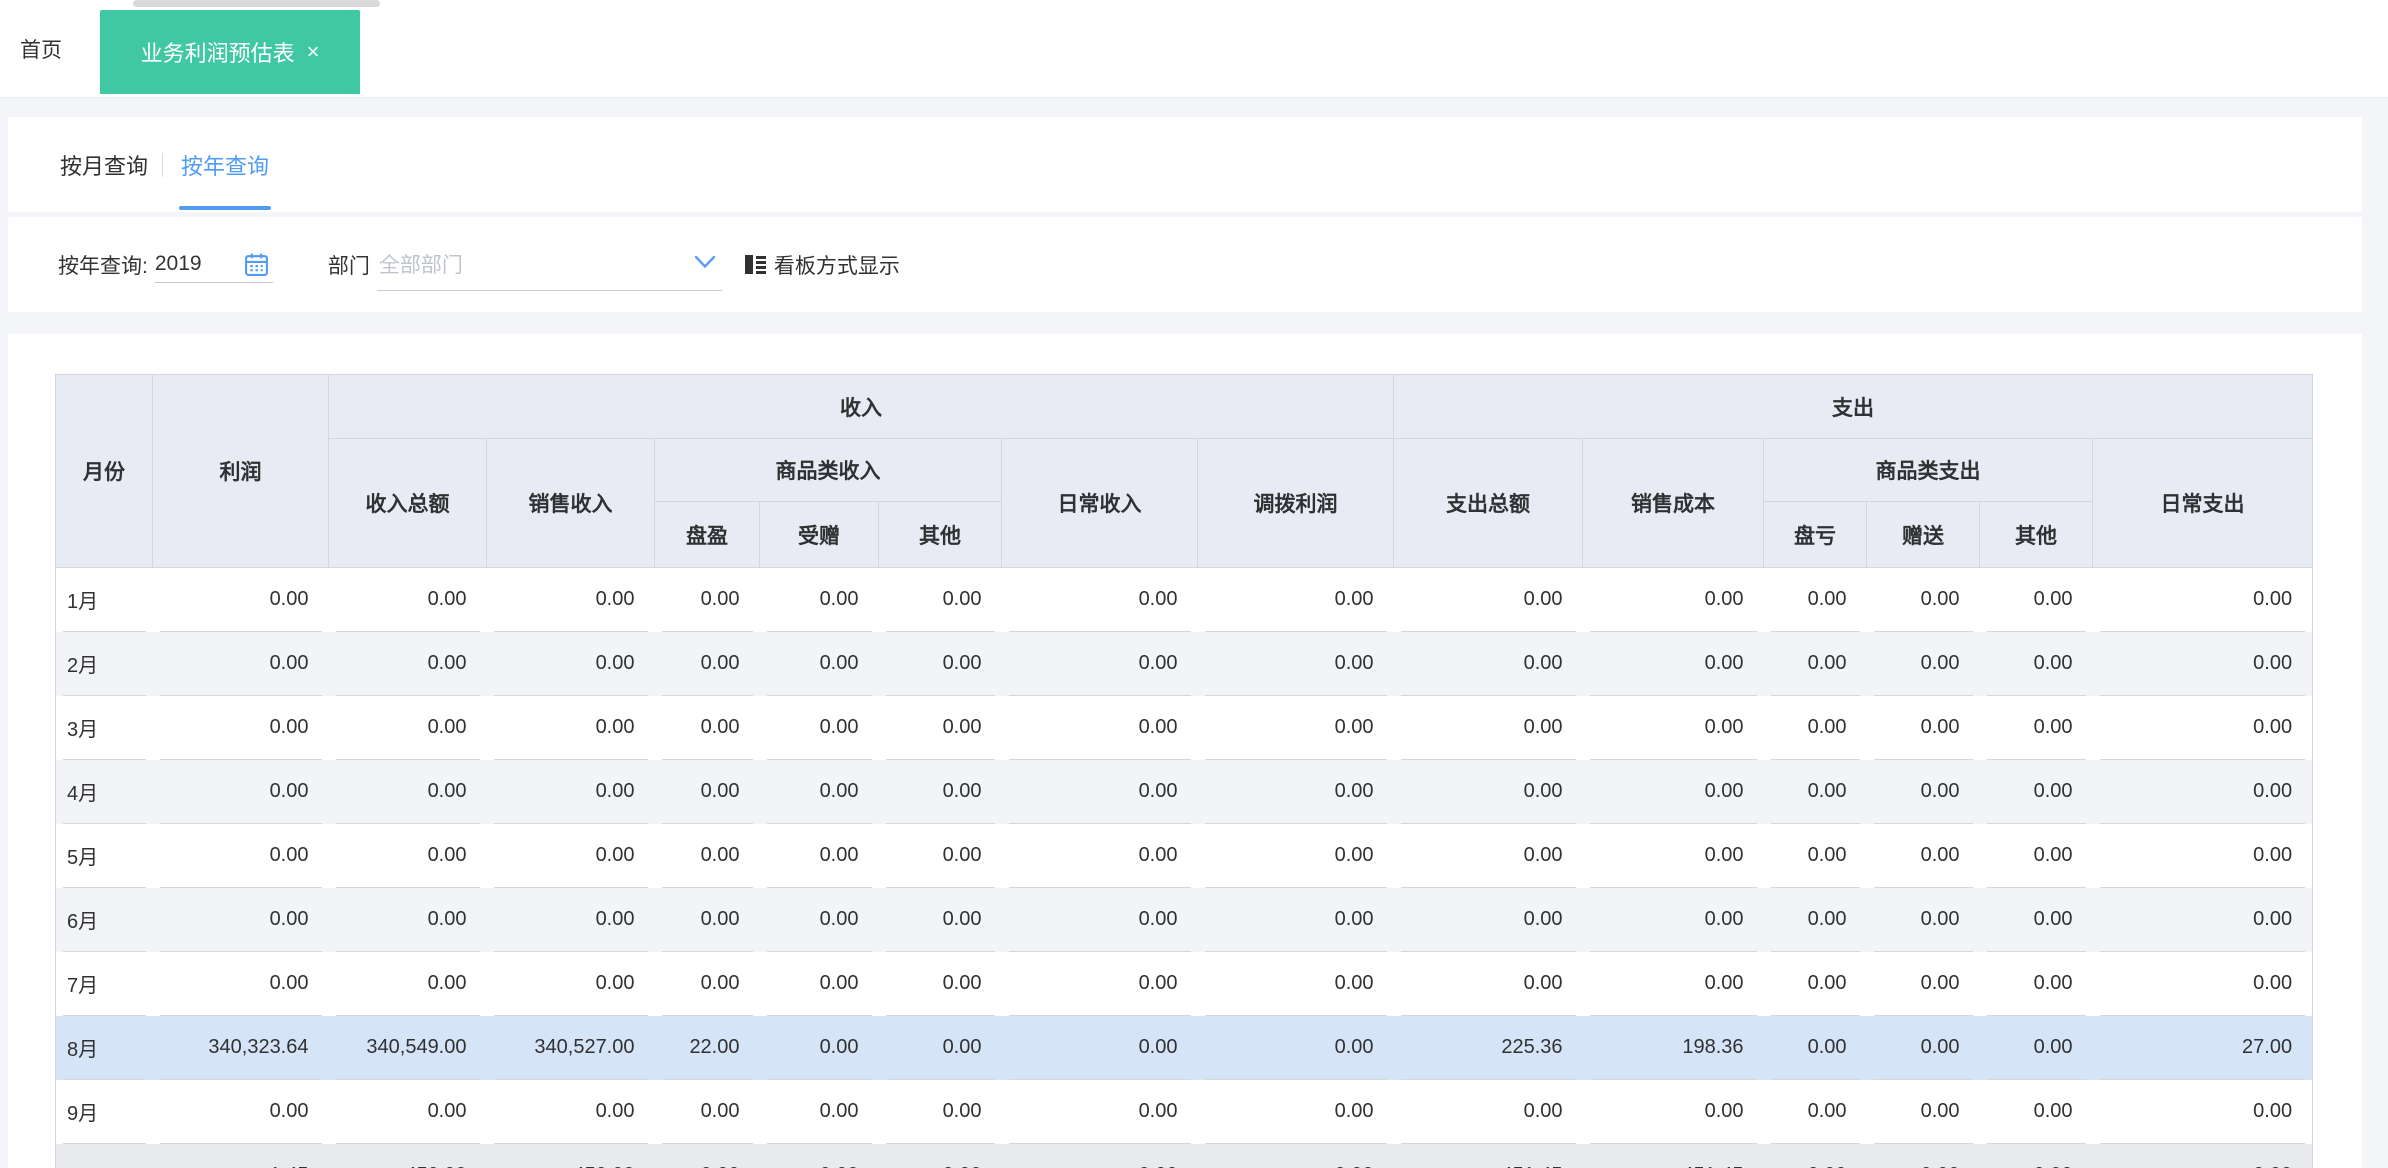 The image size is (2388, 1168). What do you see at coordinates (822, 265) in the screenshot?
I see `board-view-button: 看板方式显示` at bounding box center [822, 265].